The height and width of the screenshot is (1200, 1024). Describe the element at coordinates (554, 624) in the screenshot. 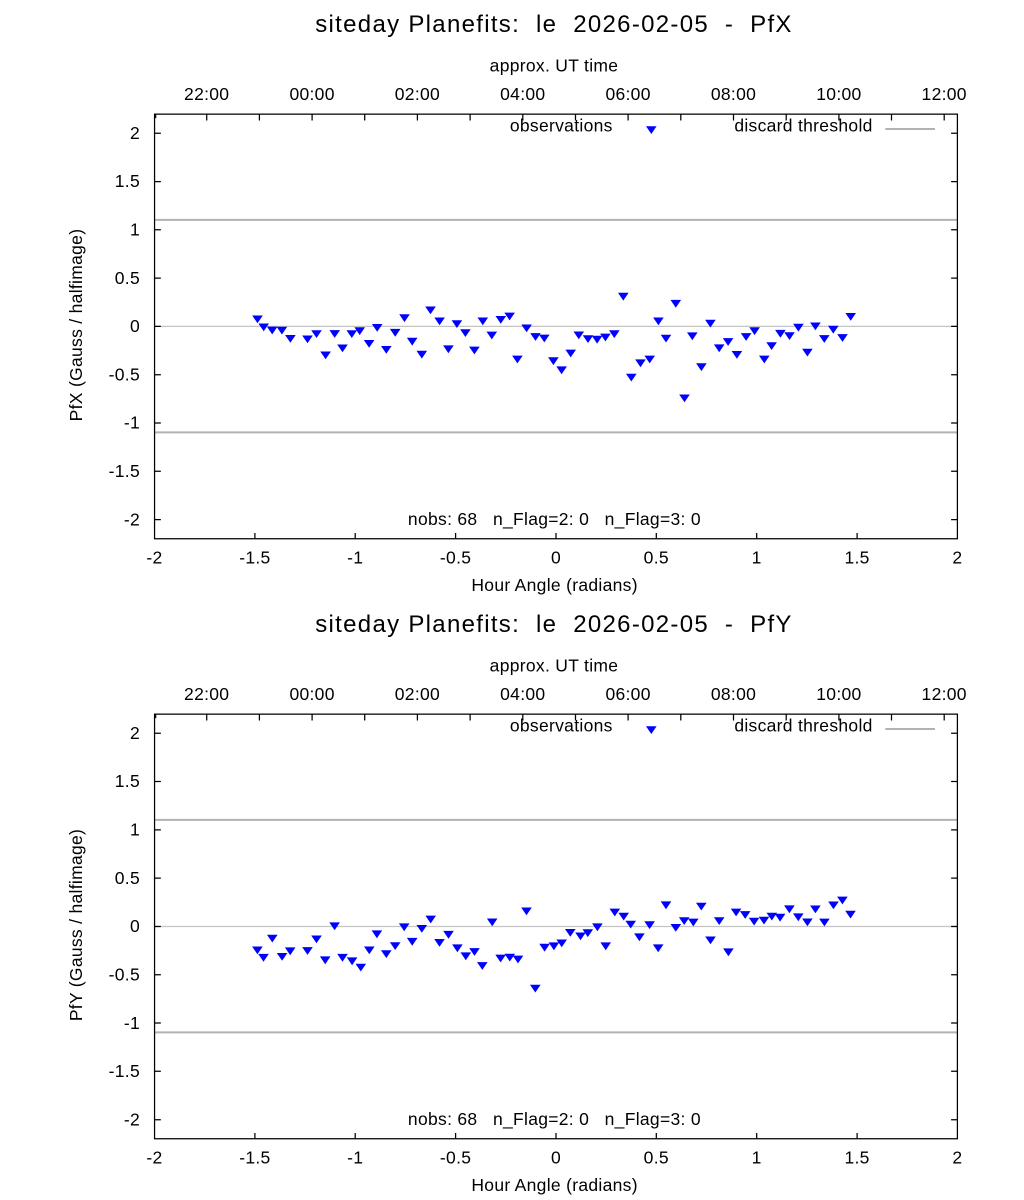

I see `svg-text:siteday Planefits: le 2026-0: siteday Planefits: le 2026-02-05 - PfY` at that location.